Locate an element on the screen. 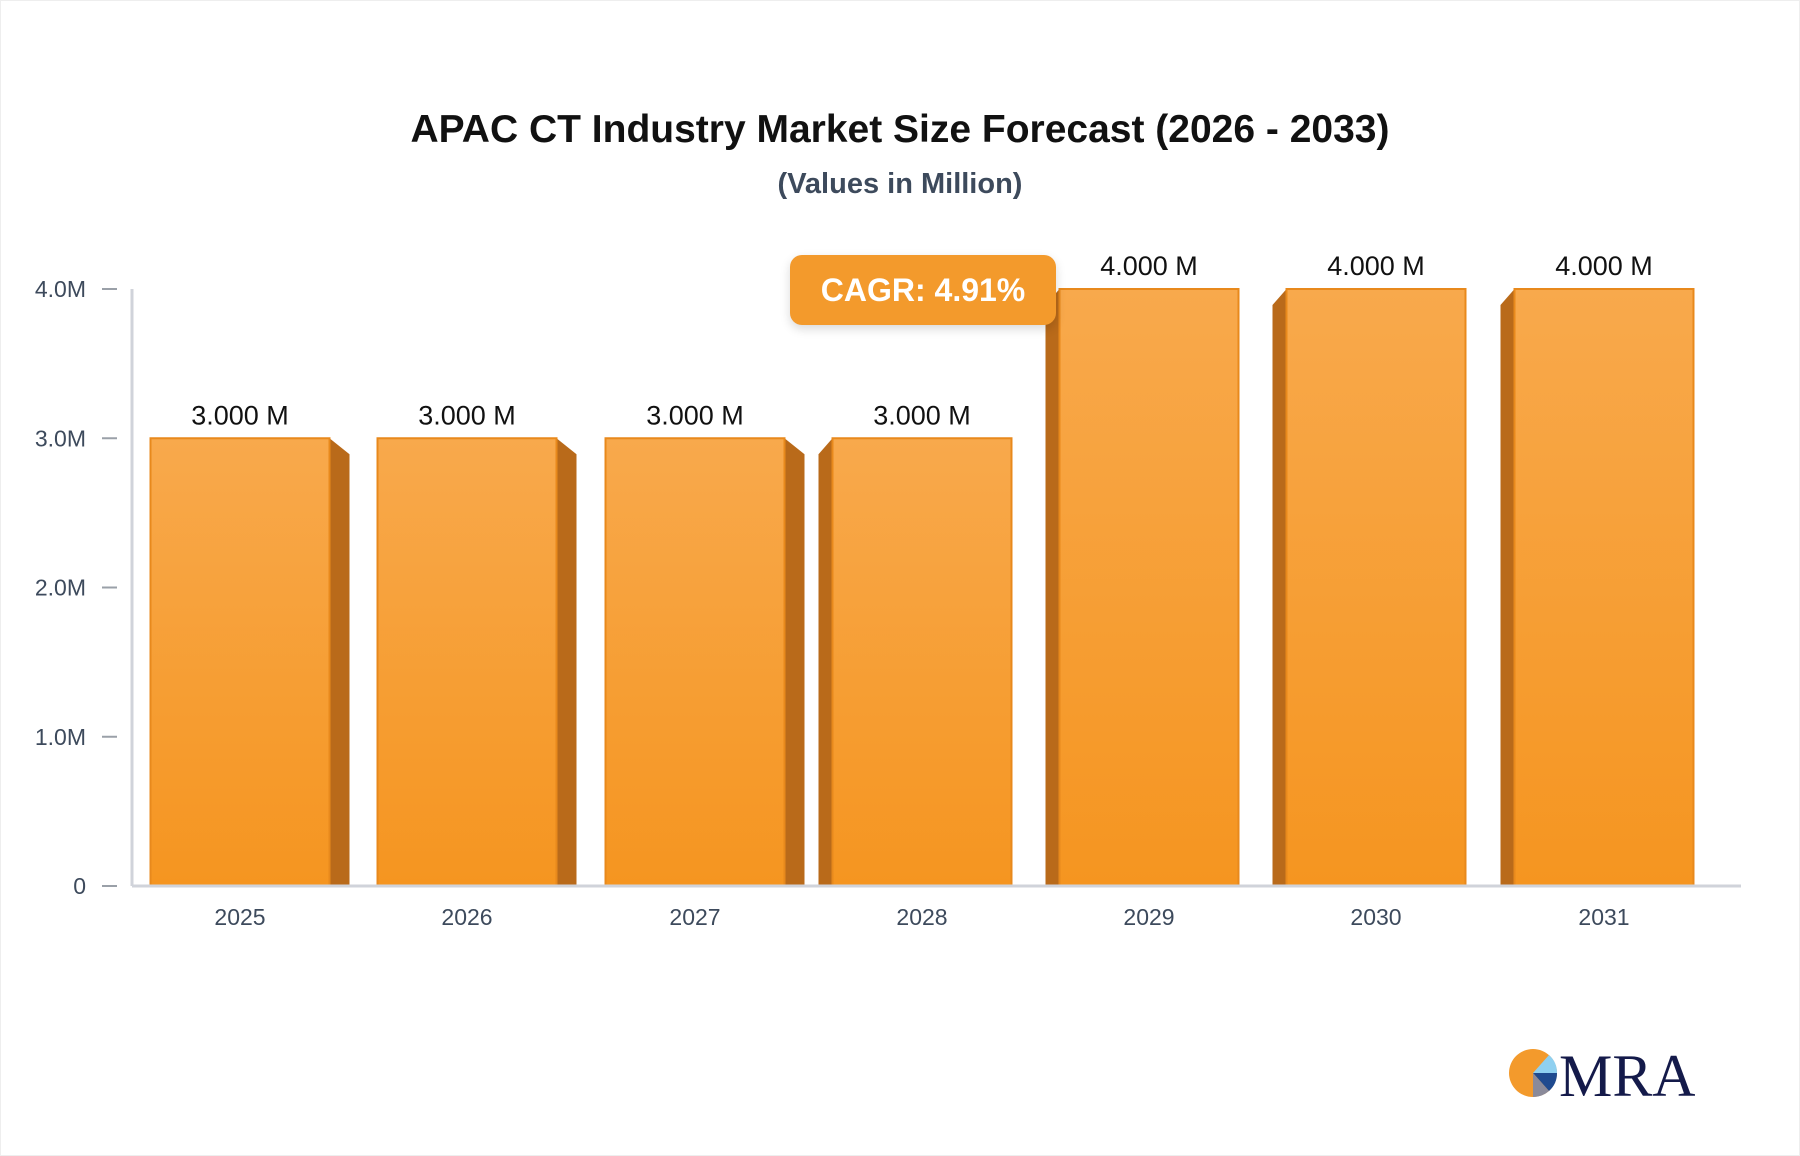 Image resolution: width=1800 pixels, height=1156 pixels. bar-2027 is located at coordinates (695, 662).